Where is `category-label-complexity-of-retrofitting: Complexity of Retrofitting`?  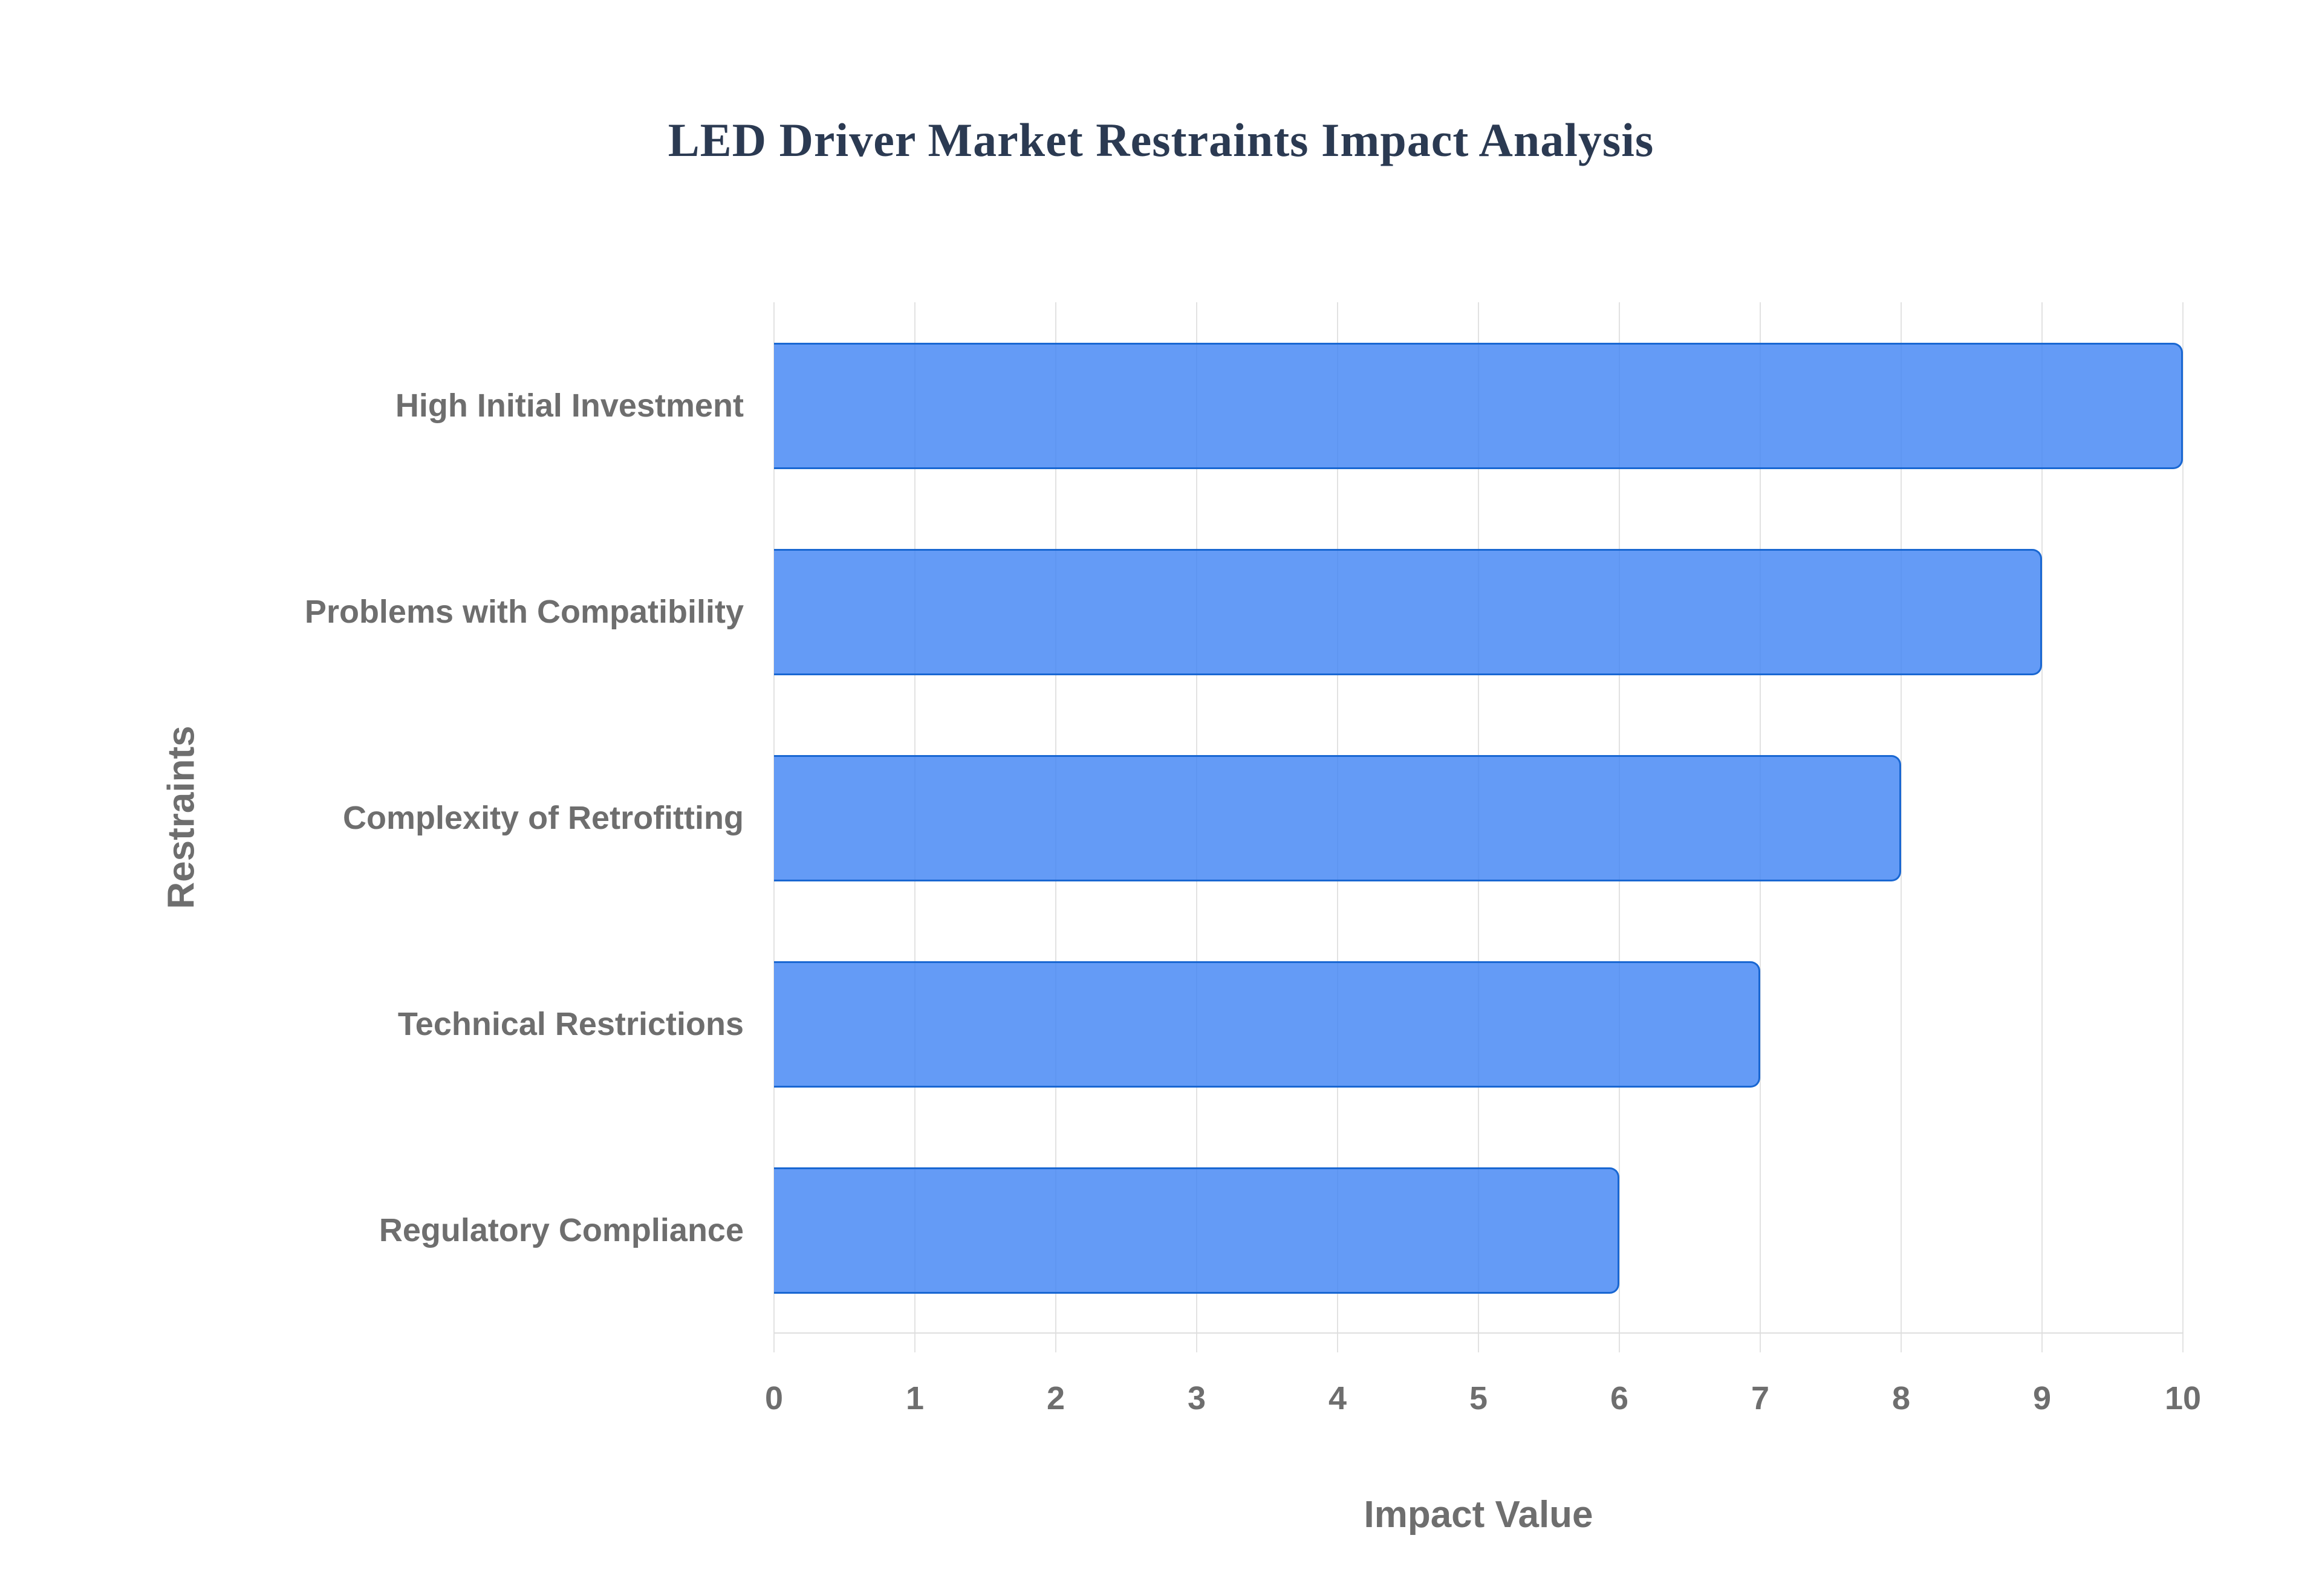 category-label-complexity-of-retrofitting: Complexity of Retrofitting is located at coordinates (543, 817).